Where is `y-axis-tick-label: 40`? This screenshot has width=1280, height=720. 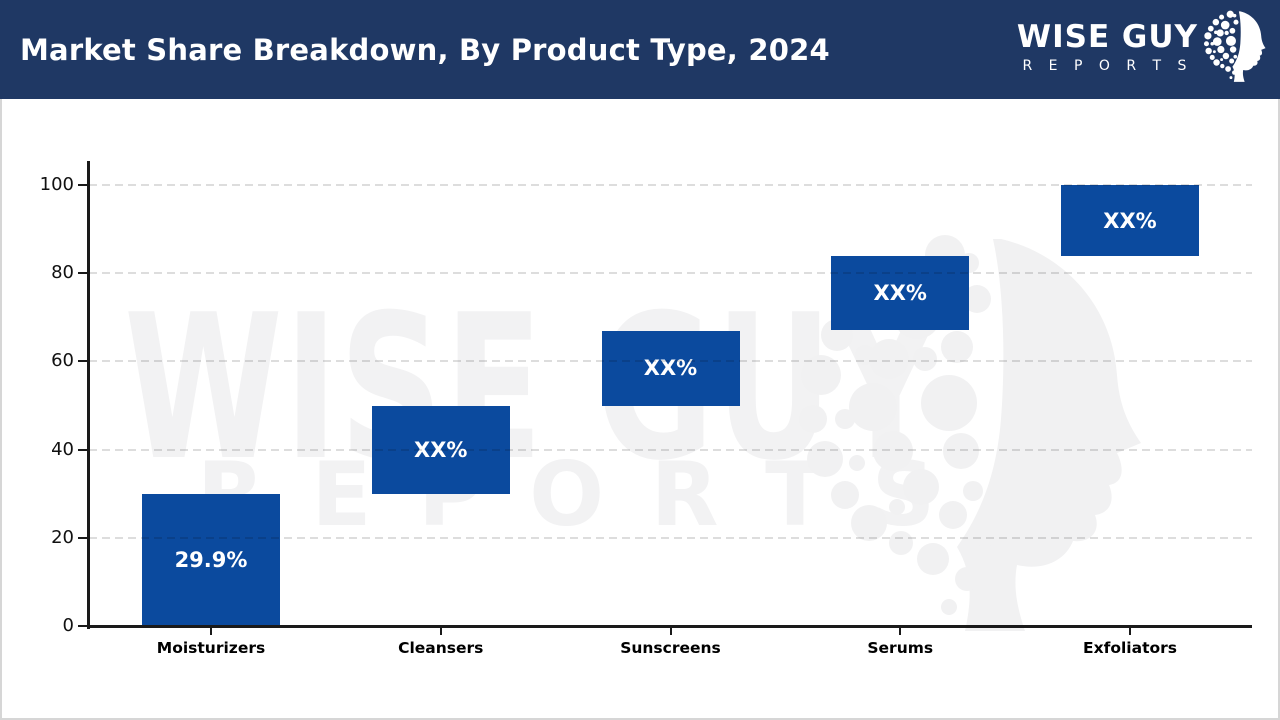
y-axis-tick-label: 40 is located at coordinates (62, 449).